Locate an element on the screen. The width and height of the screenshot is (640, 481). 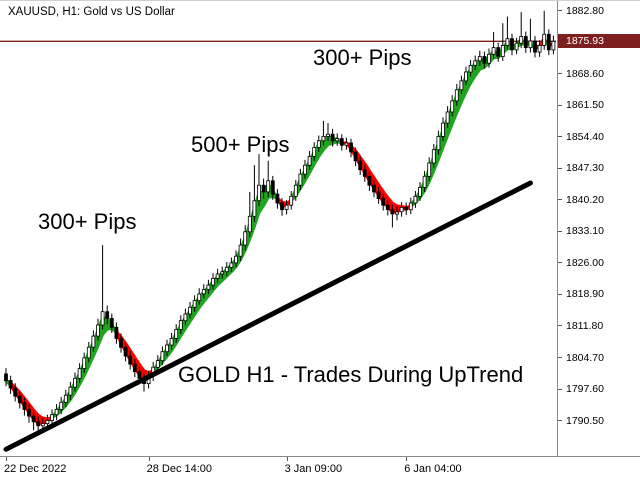
time-tick-label: 3 Jan 09:00 is located at coordinates (313, 469).